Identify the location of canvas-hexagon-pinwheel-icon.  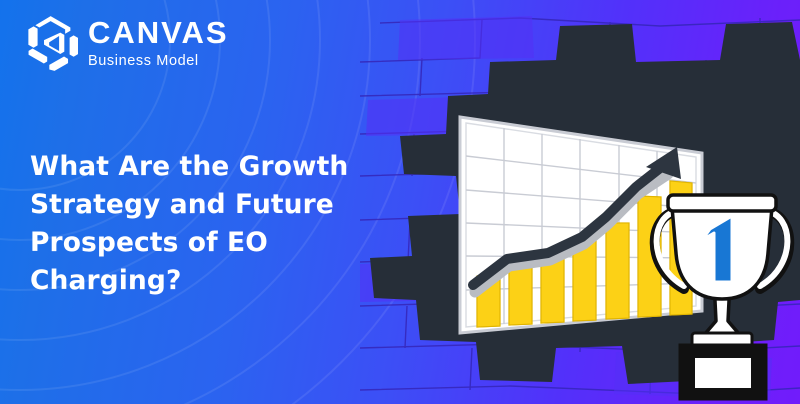
(53, 43).